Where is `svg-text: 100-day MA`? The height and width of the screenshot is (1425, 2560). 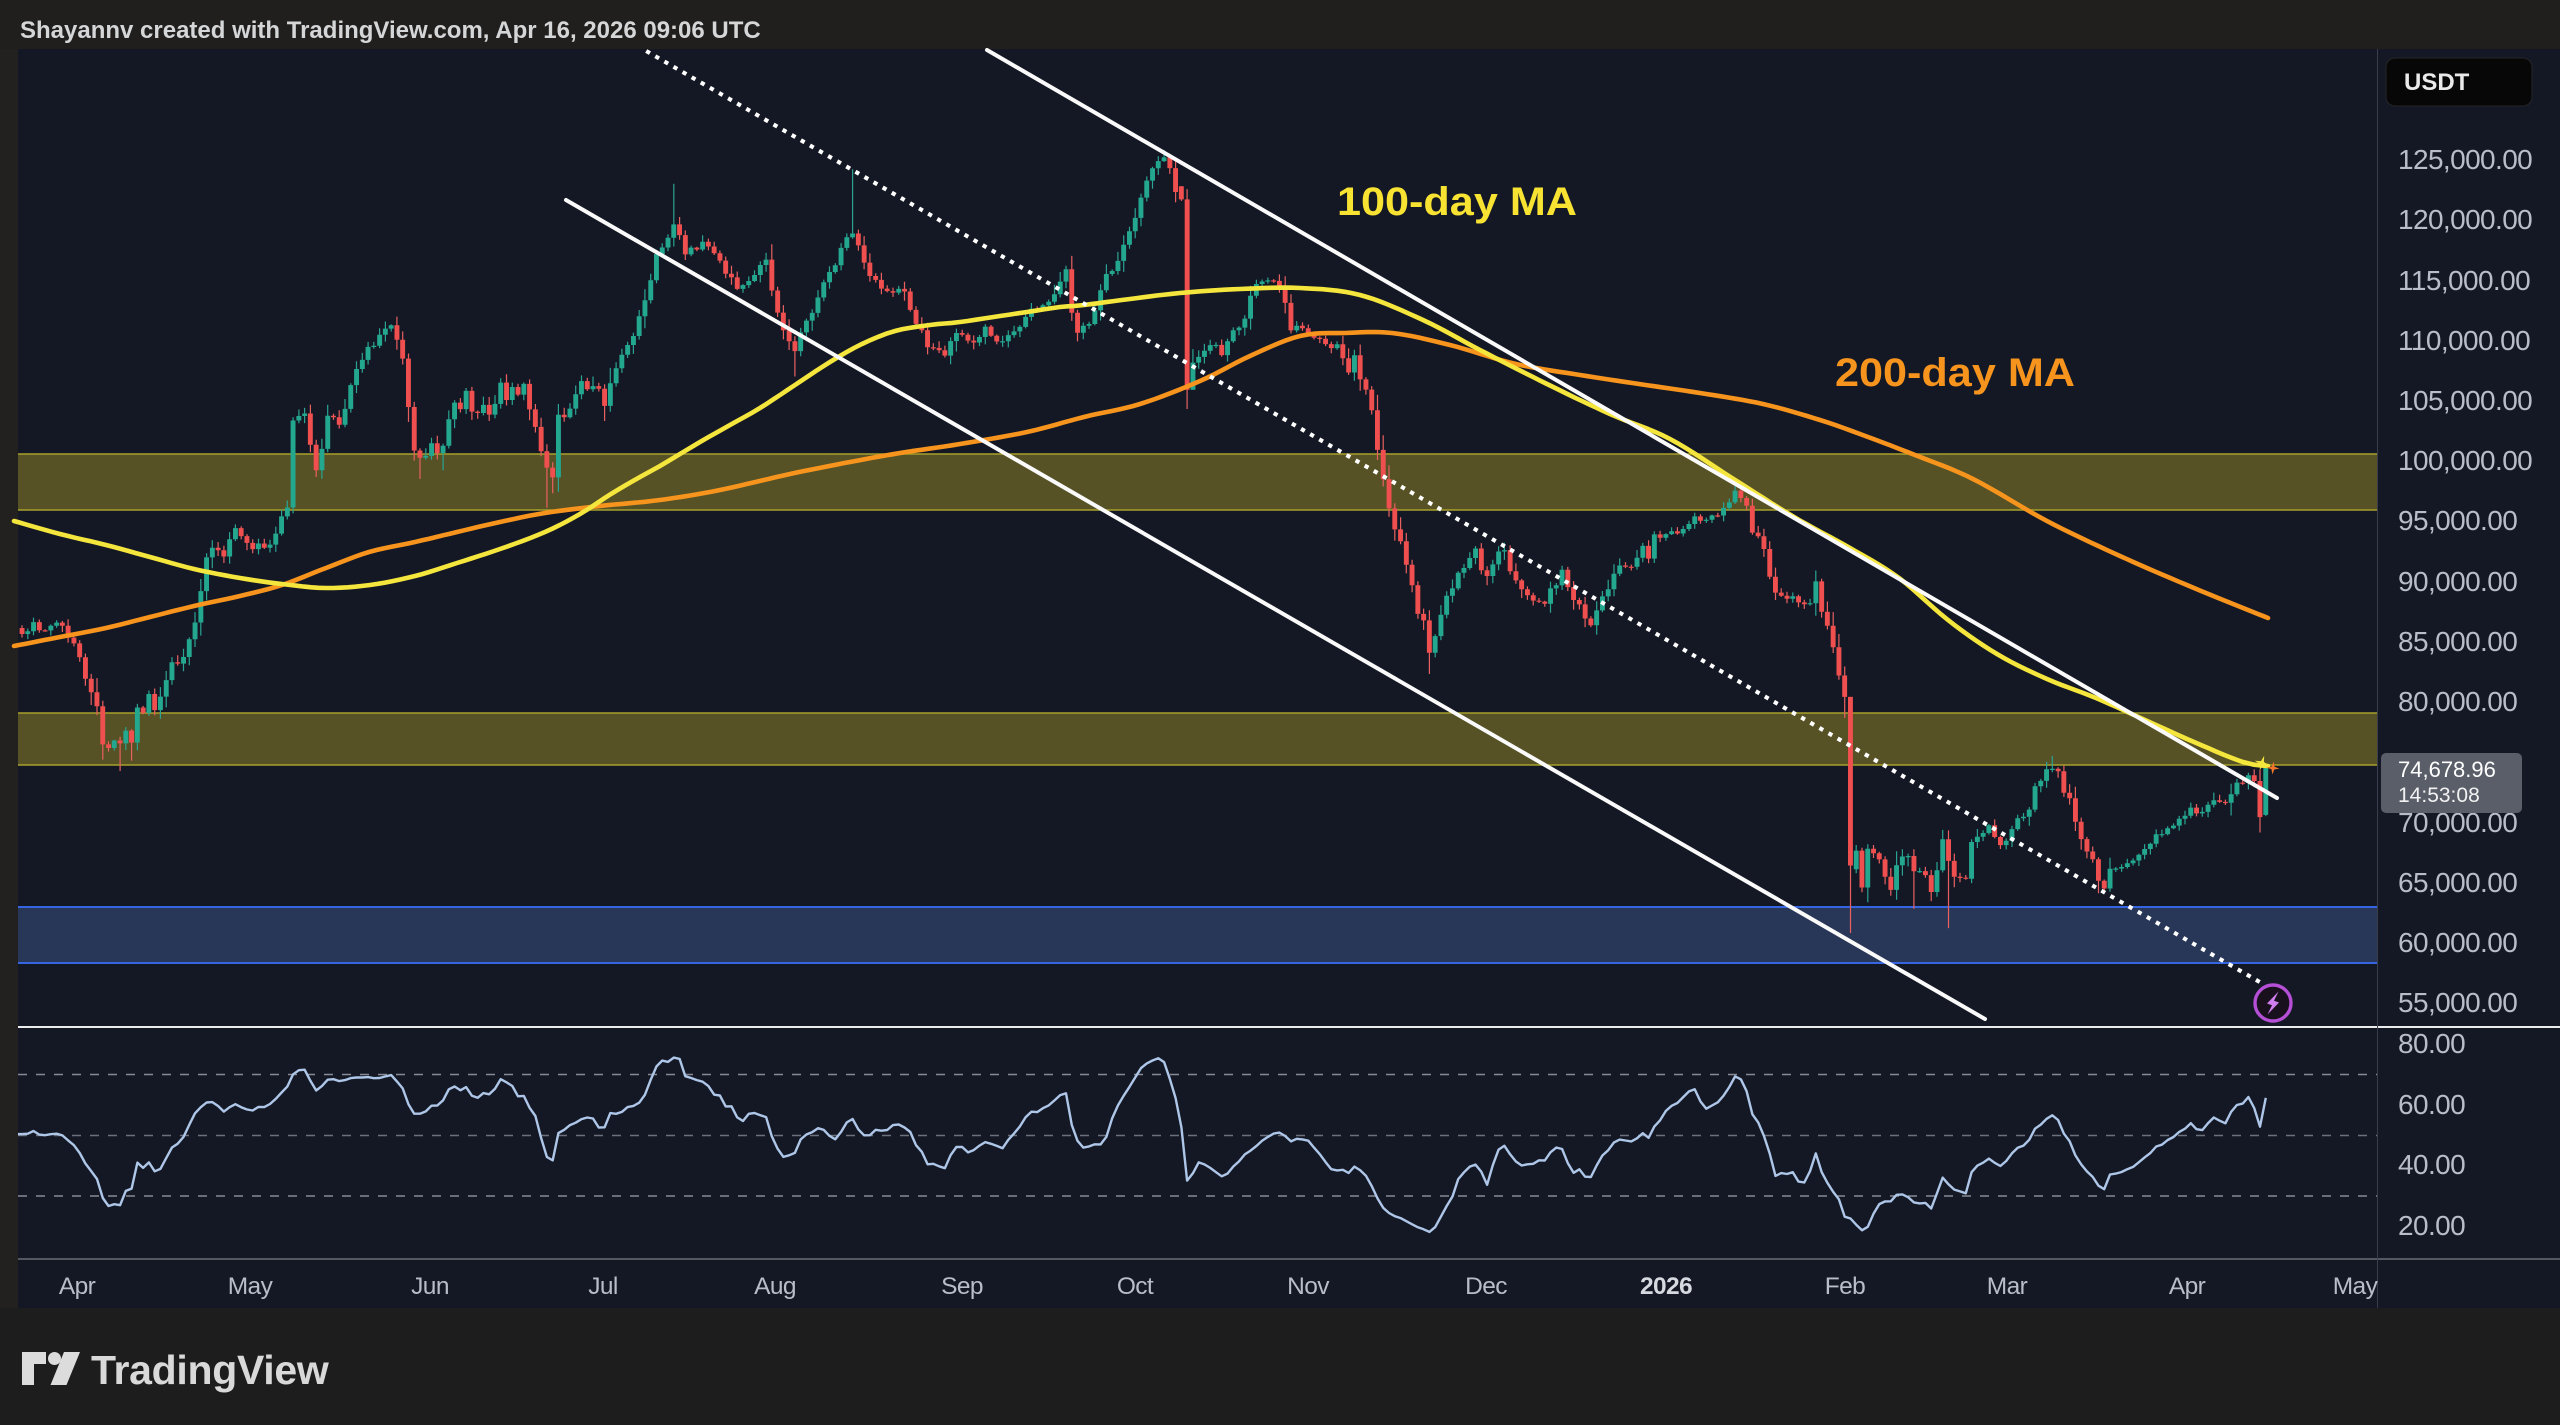 svg-text: 100-day MA is located at coordinates (1457, 202).